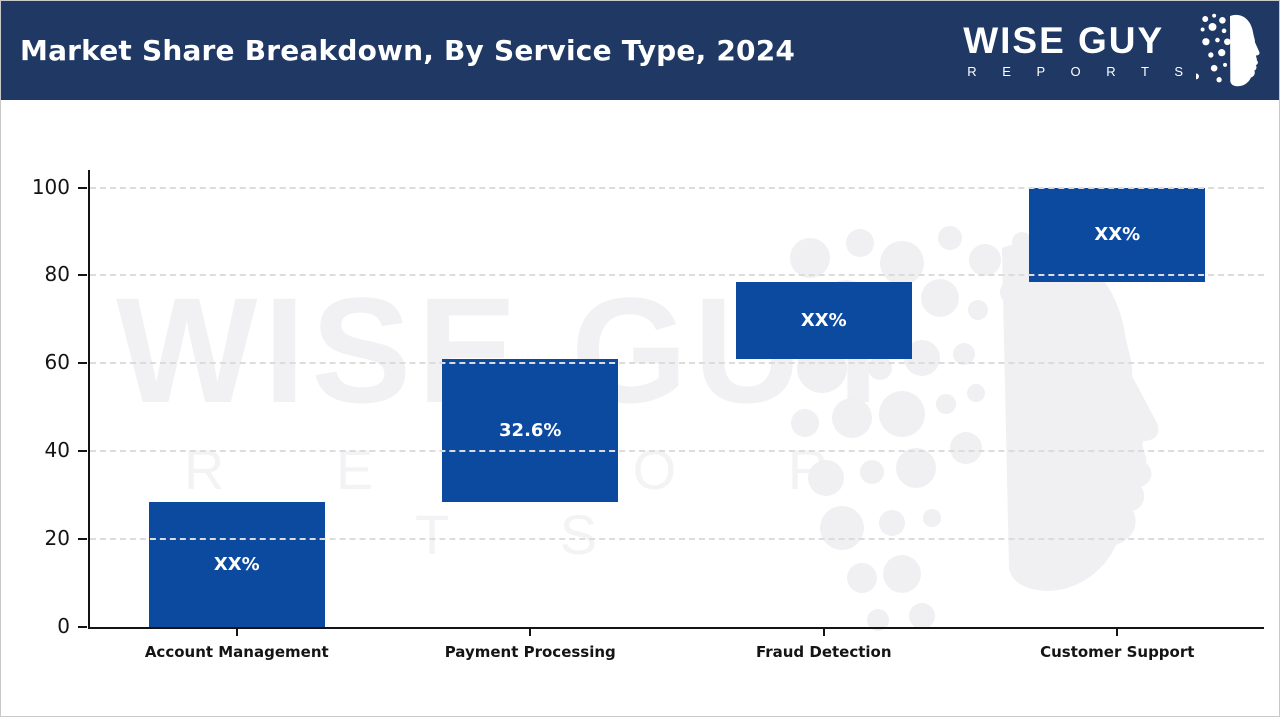  I want to click on logo-name-text: WISE GUY, so click(1064, 40).